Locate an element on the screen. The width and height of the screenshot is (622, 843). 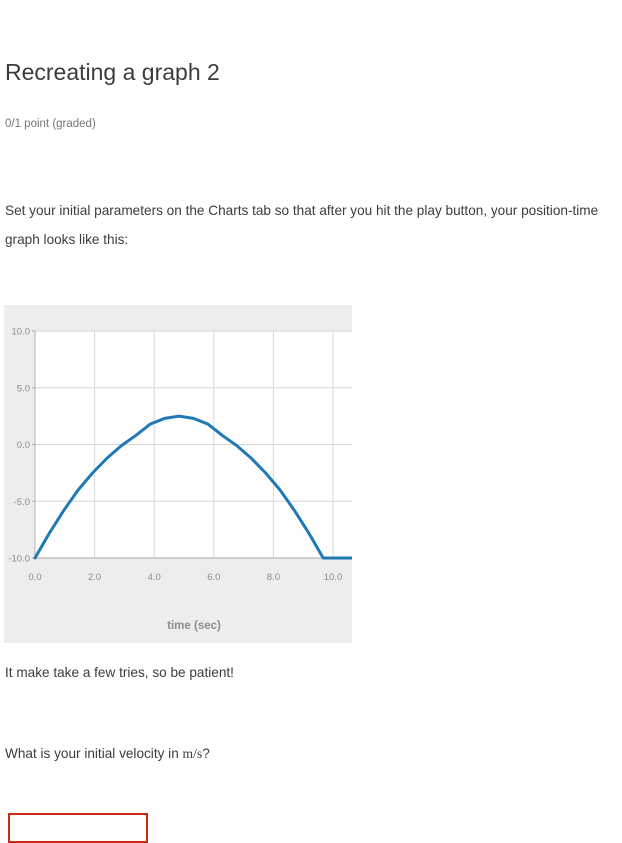
question-text-part: What is your initial velocity in is located at coordinates (94, 753).